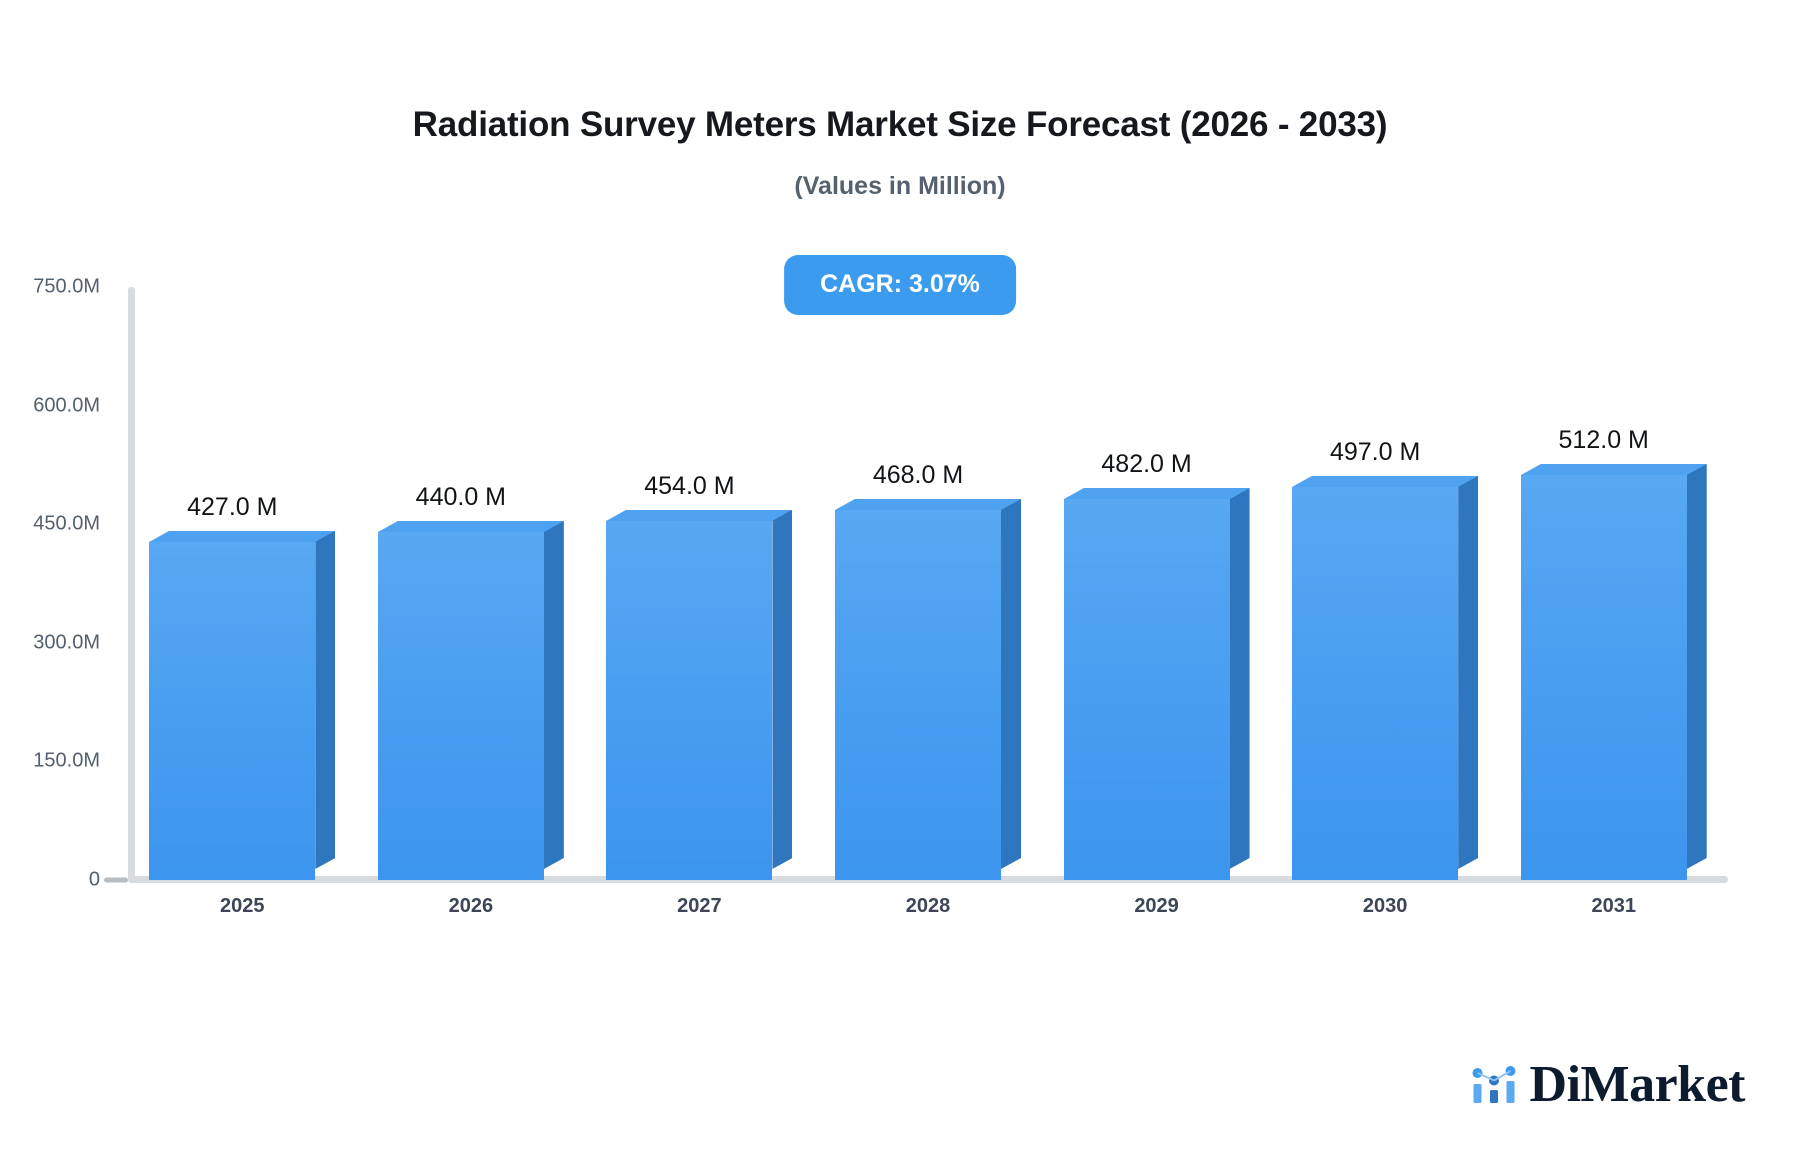  I want to click on bar: 440.0 M, so click(460, 681).